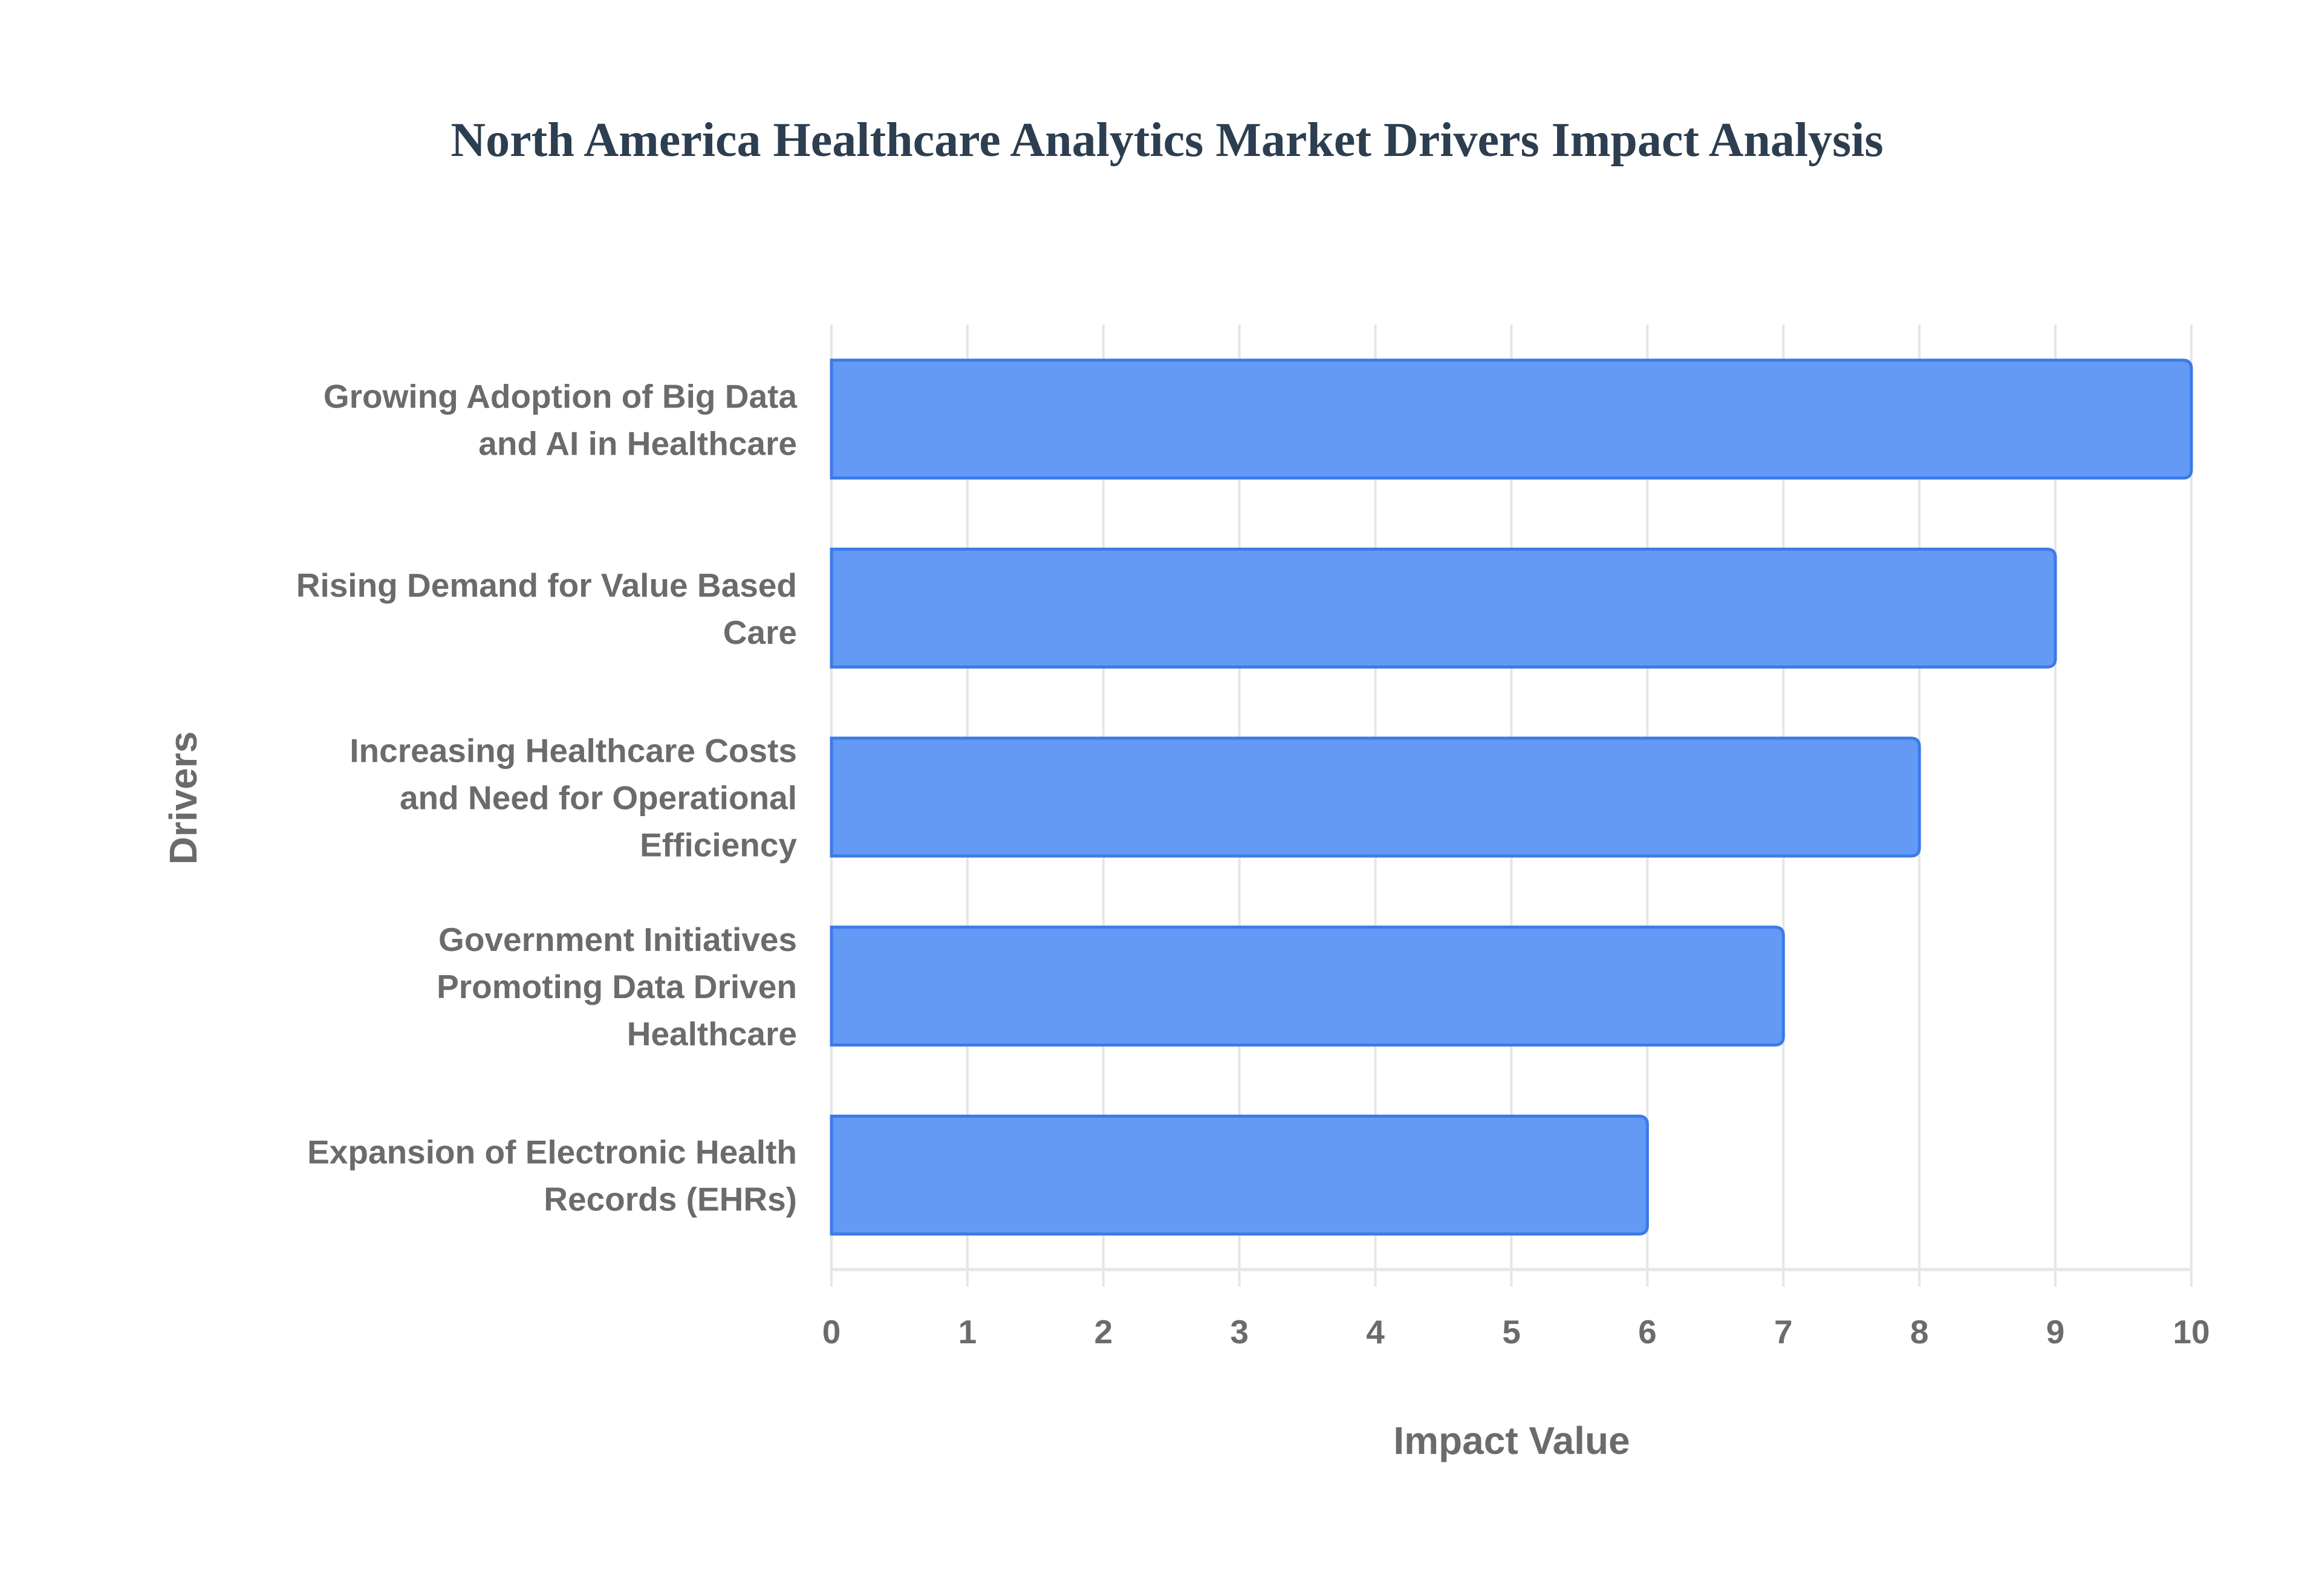  Describe the element at coordinates (2055, 1332) in the screenshot. I see `x-tick-label: 9` at that location.